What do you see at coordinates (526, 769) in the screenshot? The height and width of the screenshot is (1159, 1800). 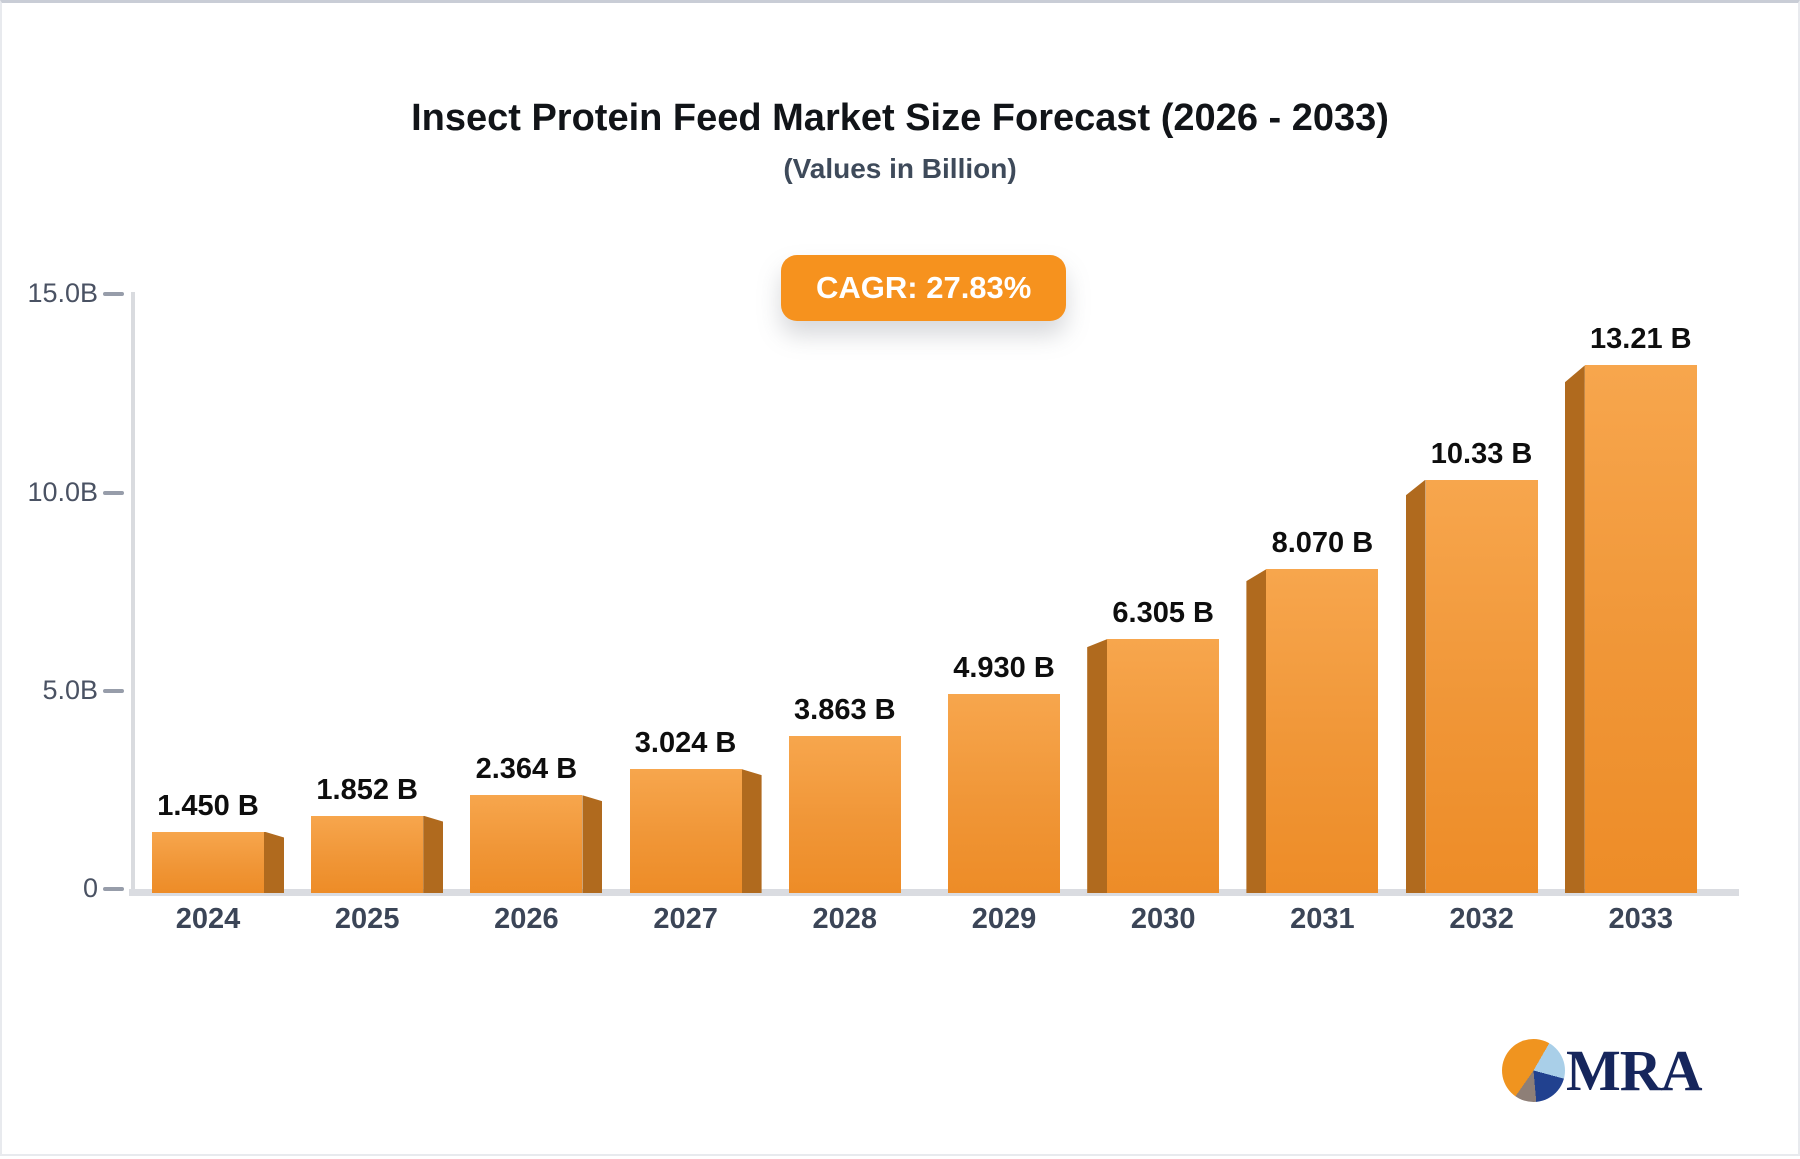 I see `bar-value-label: 2.364 B` at bounding box center [526, 769].